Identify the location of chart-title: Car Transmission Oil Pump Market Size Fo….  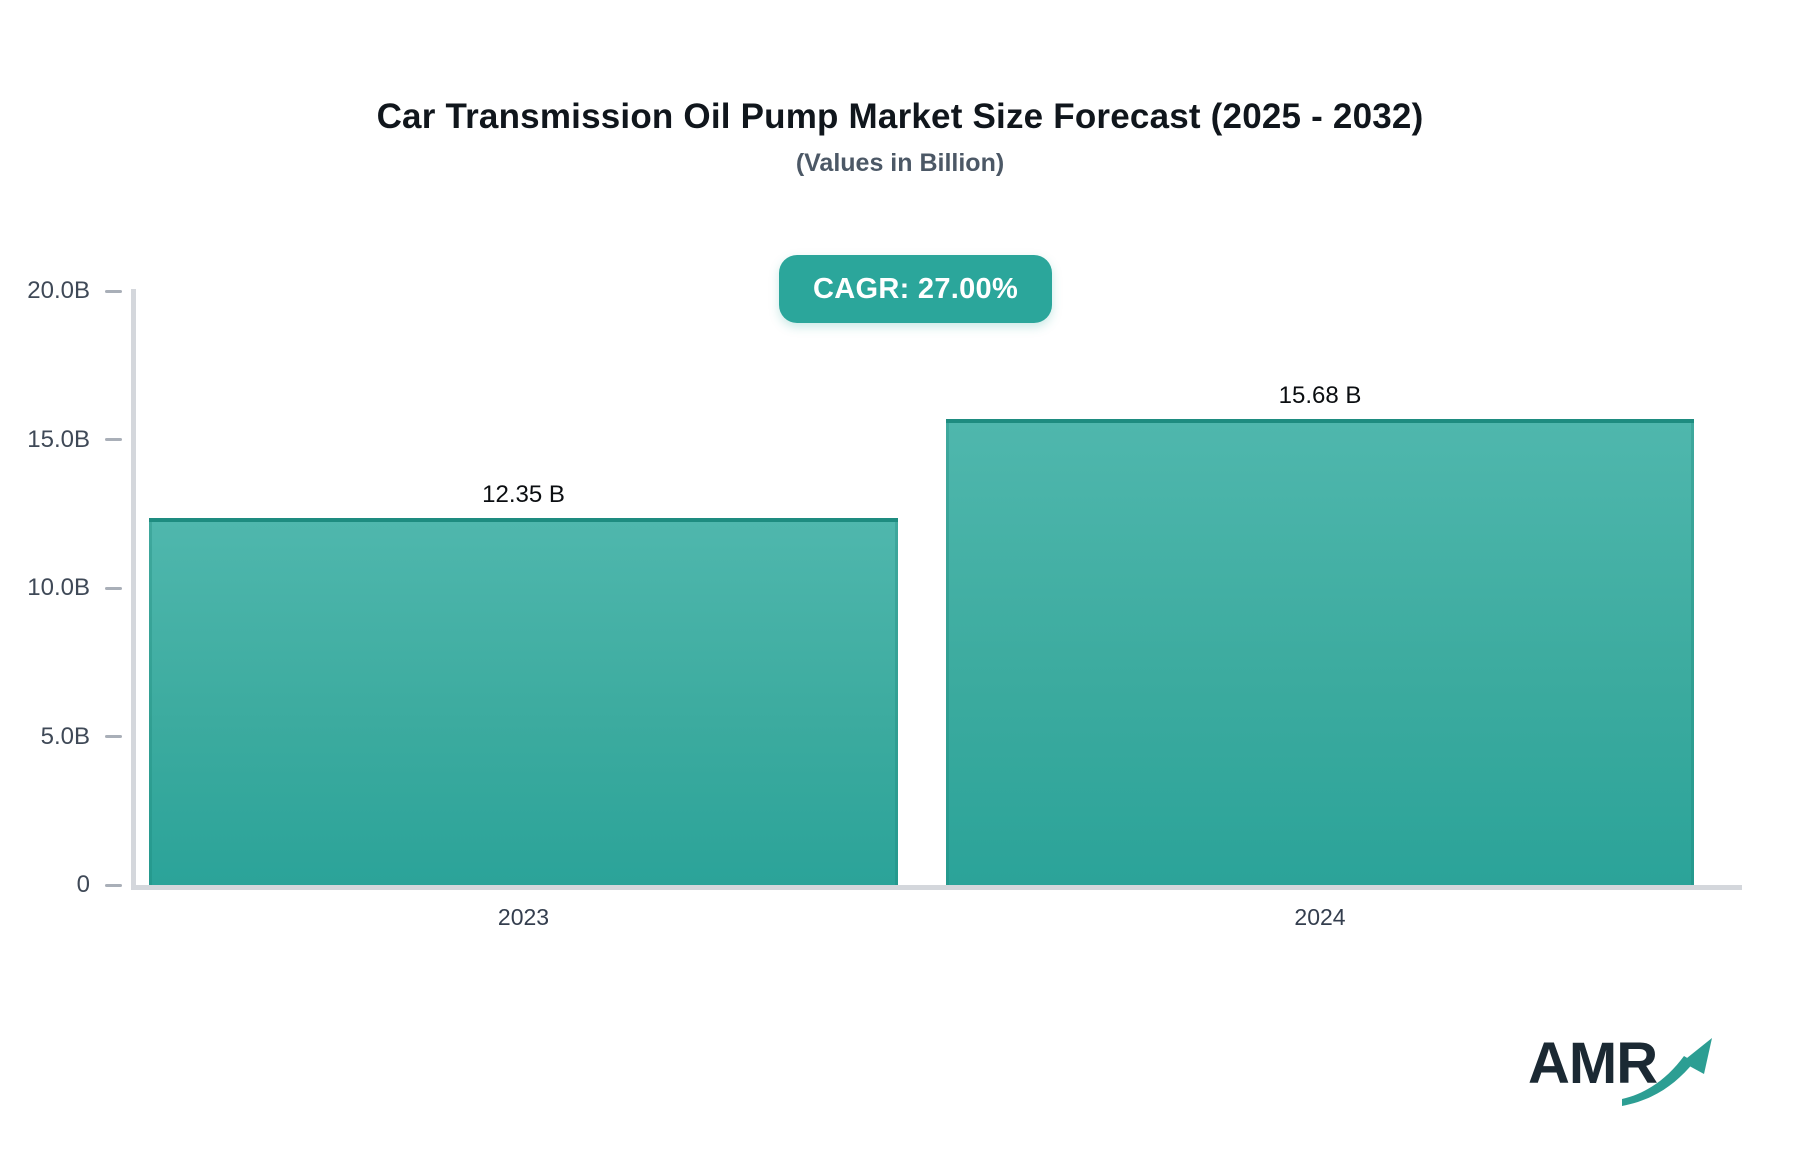
(900, 116).